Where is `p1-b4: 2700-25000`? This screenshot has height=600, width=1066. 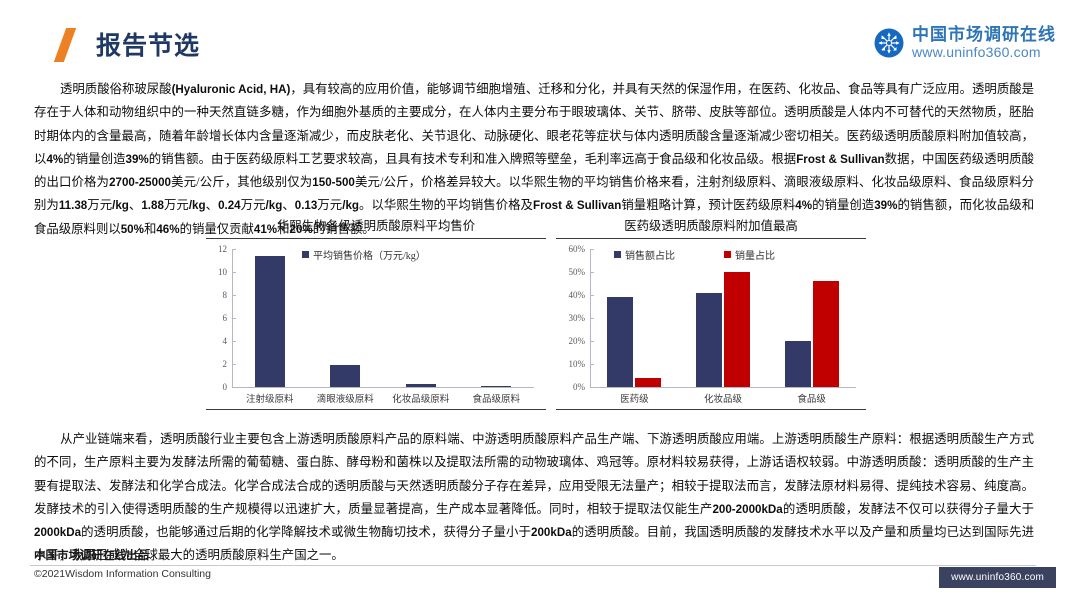 p1-b4: 2700-25000 is located at coordinates (140, 183).